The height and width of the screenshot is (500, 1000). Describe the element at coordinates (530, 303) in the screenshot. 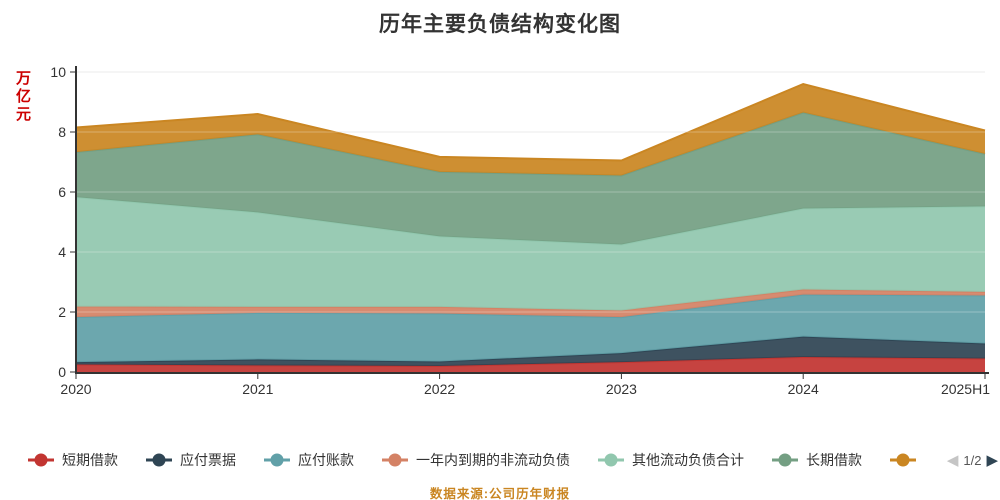

I see `area-series-一年内到期的非流动负债` at that location.